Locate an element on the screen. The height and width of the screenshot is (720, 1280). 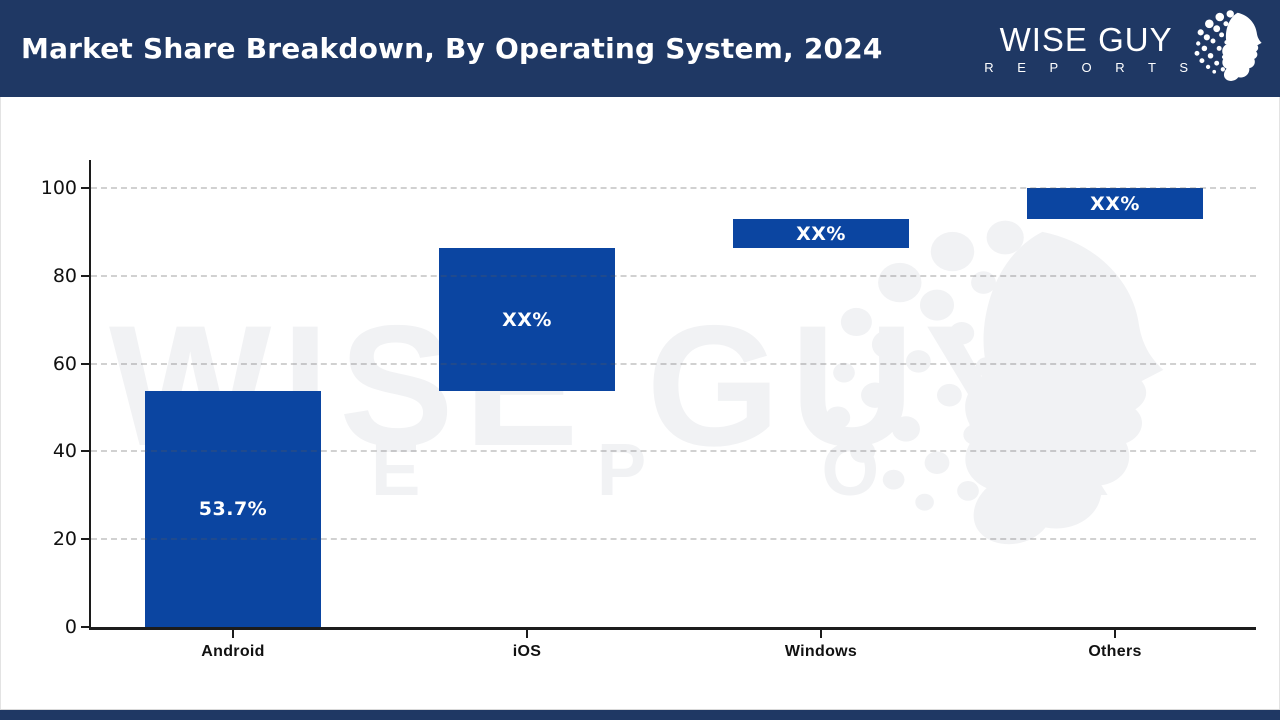
wiseguy-logo-text: WISE GUY R E P O R T S is located at coordinates (1086, 49).